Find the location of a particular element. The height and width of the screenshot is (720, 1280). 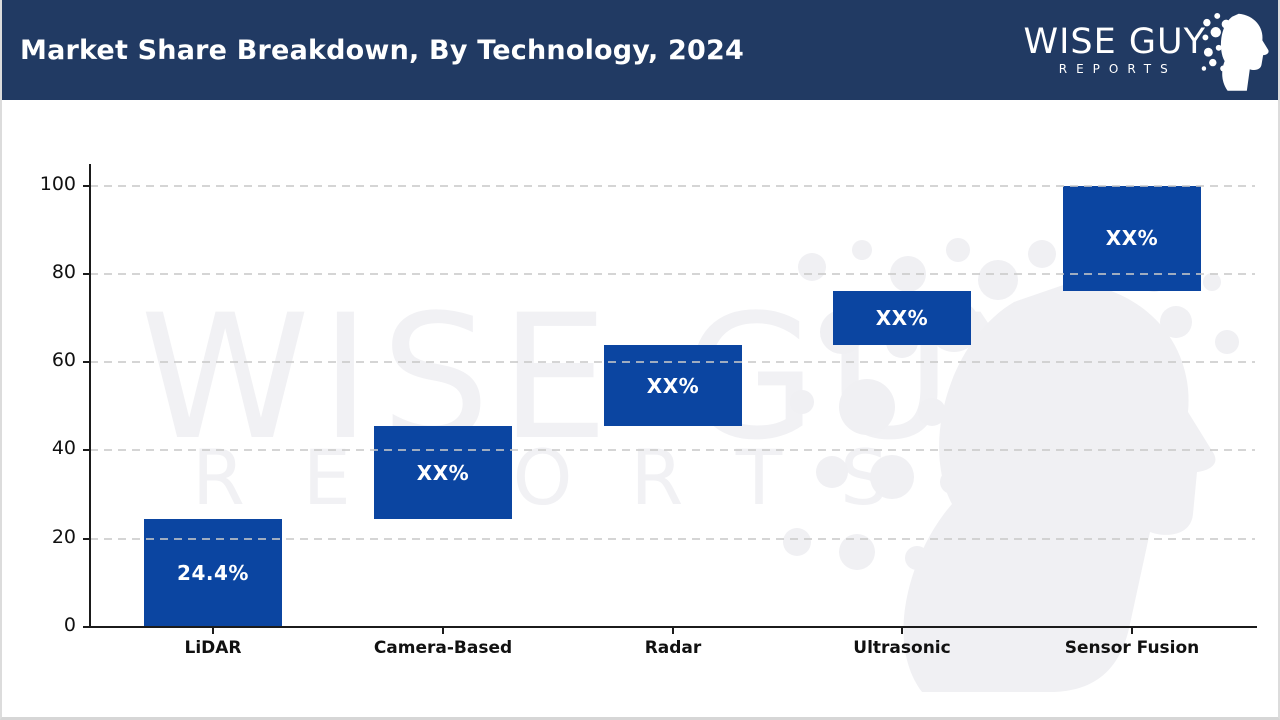

bar-lidar: 24.4% is located at coordinates (213, 573).